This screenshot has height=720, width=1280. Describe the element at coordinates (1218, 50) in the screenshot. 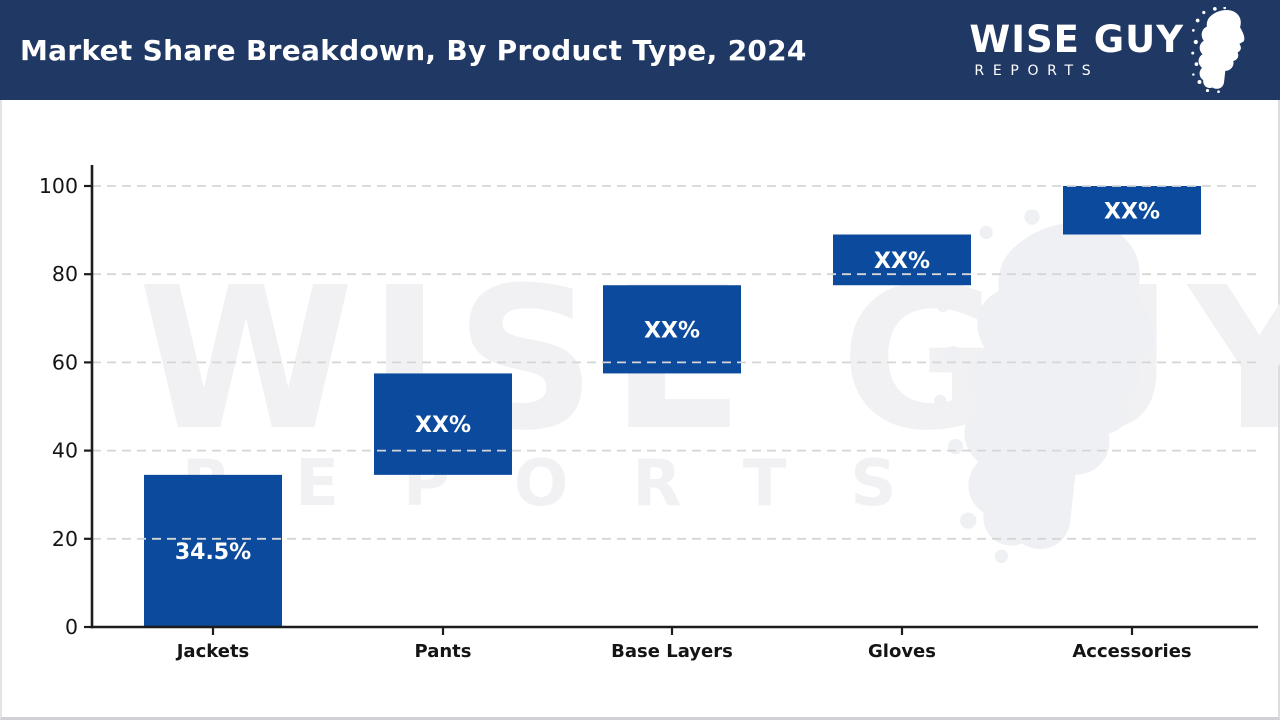

I see `wise-guy-face-icon` at that location.